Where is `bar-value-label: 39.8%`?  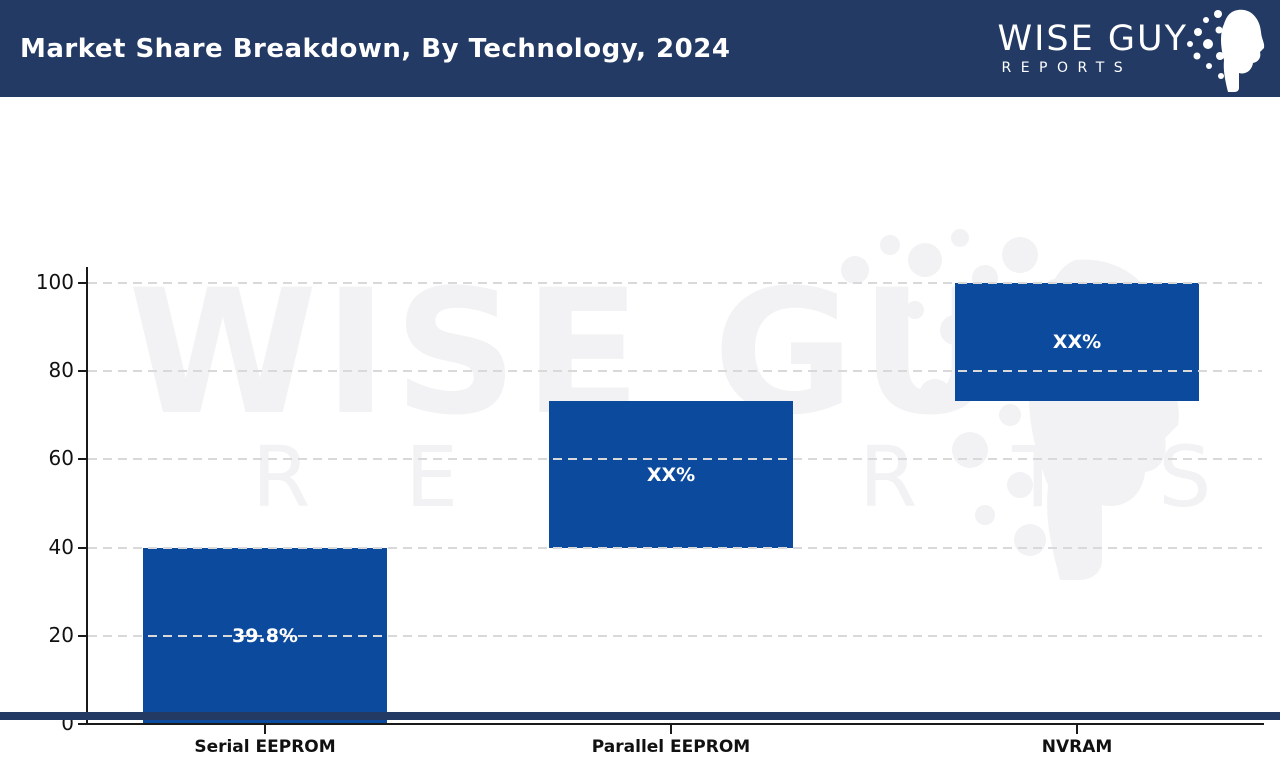 bar-value-label: 39.8% is located at coordinates (265, 636).